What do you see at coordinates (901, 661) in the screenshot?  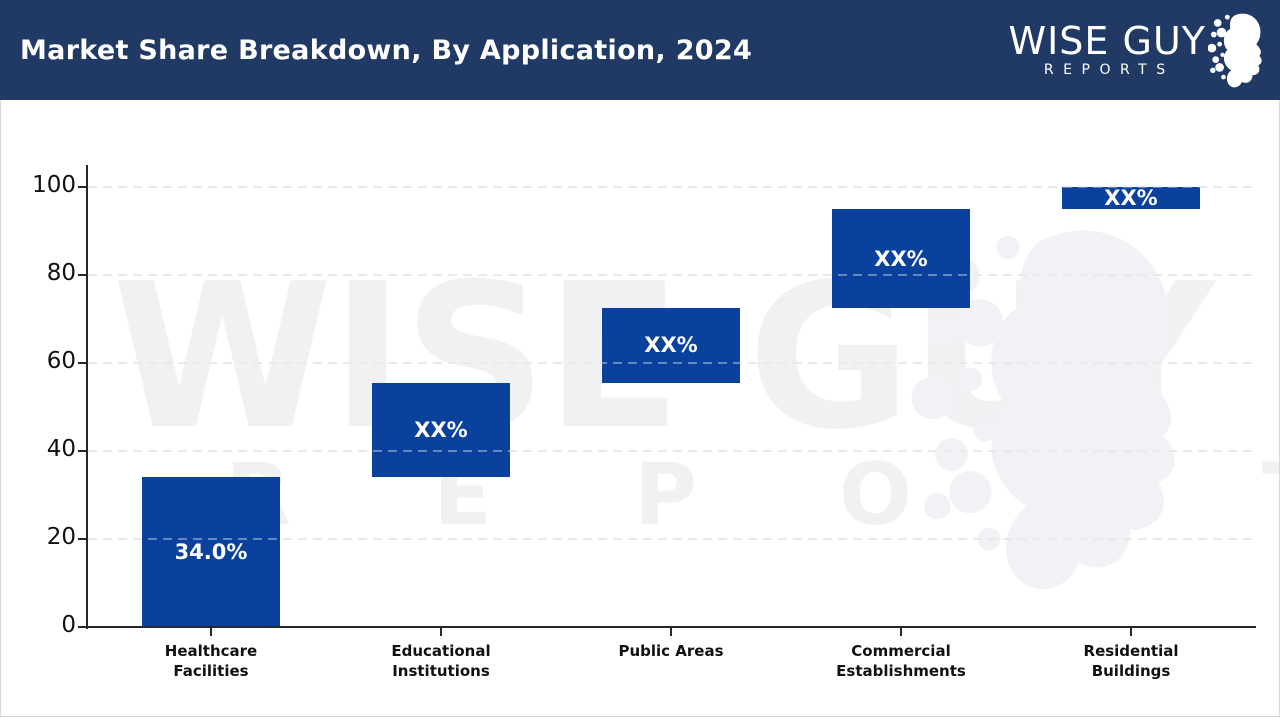 I see `x-axis-category-label: Commercial Establishments` at bounding box center [901, 661].